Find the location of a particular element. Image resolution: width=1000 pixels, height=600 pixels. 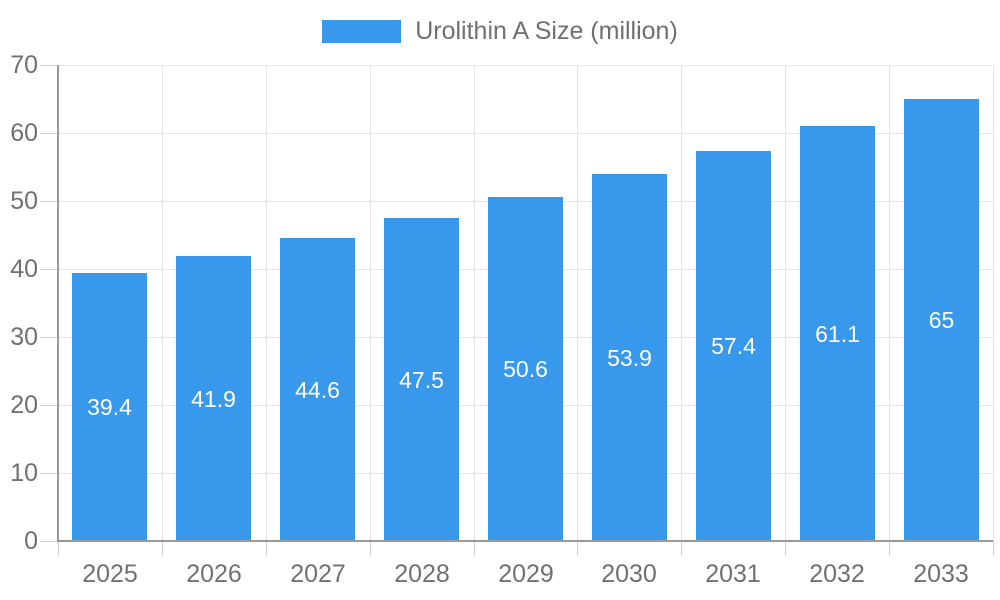

legend-swatch-icon is located at coordinates (362, 31).